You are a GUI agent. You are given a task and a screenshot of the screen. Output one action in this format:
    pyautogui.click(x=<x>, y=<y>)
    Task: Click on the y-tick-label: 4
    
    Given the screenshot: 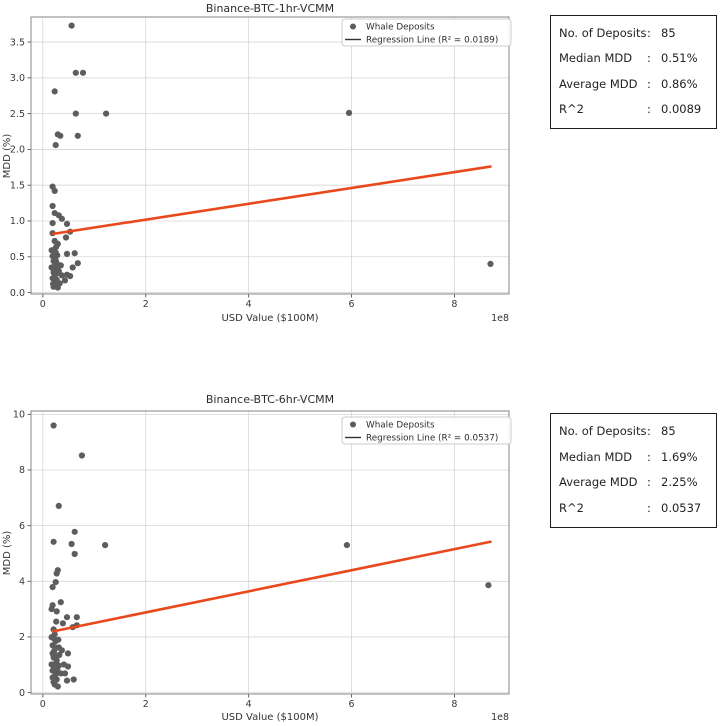 What is the action you would take?
    pyautogui.click(x=22, y=582)
    